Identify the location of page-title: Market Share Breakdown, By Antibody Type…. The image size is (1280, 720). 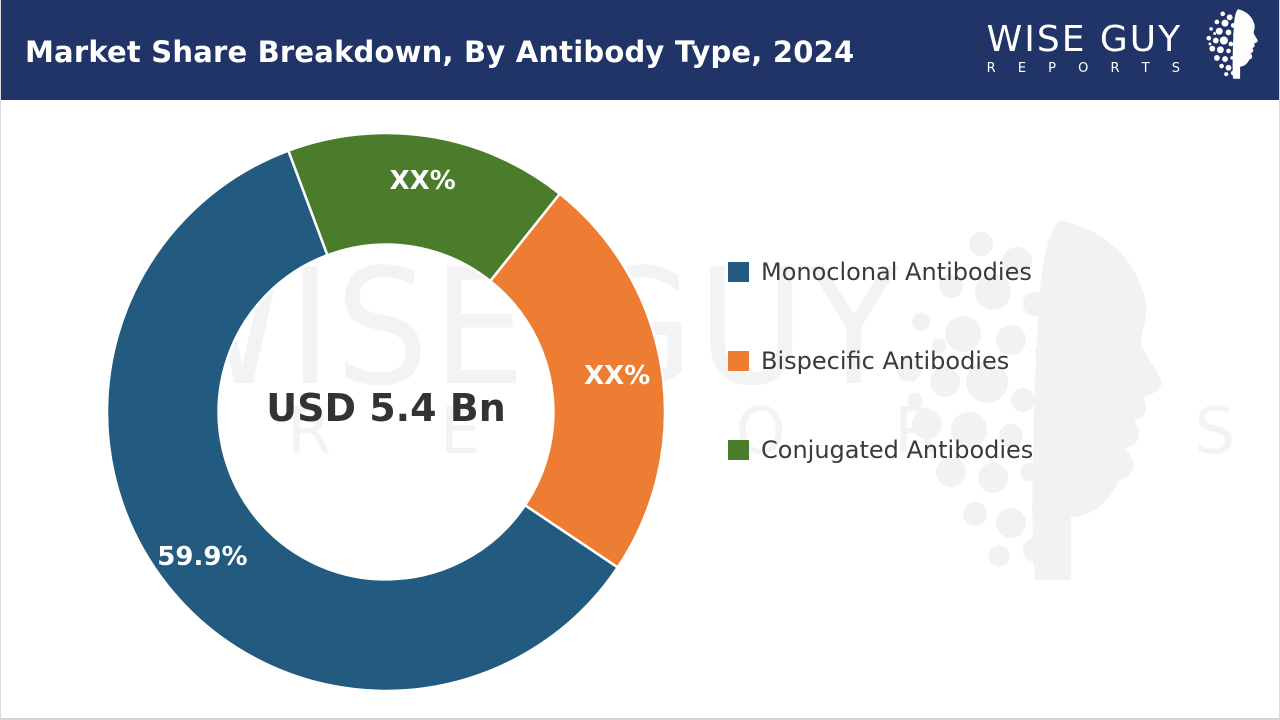
(440, 52).